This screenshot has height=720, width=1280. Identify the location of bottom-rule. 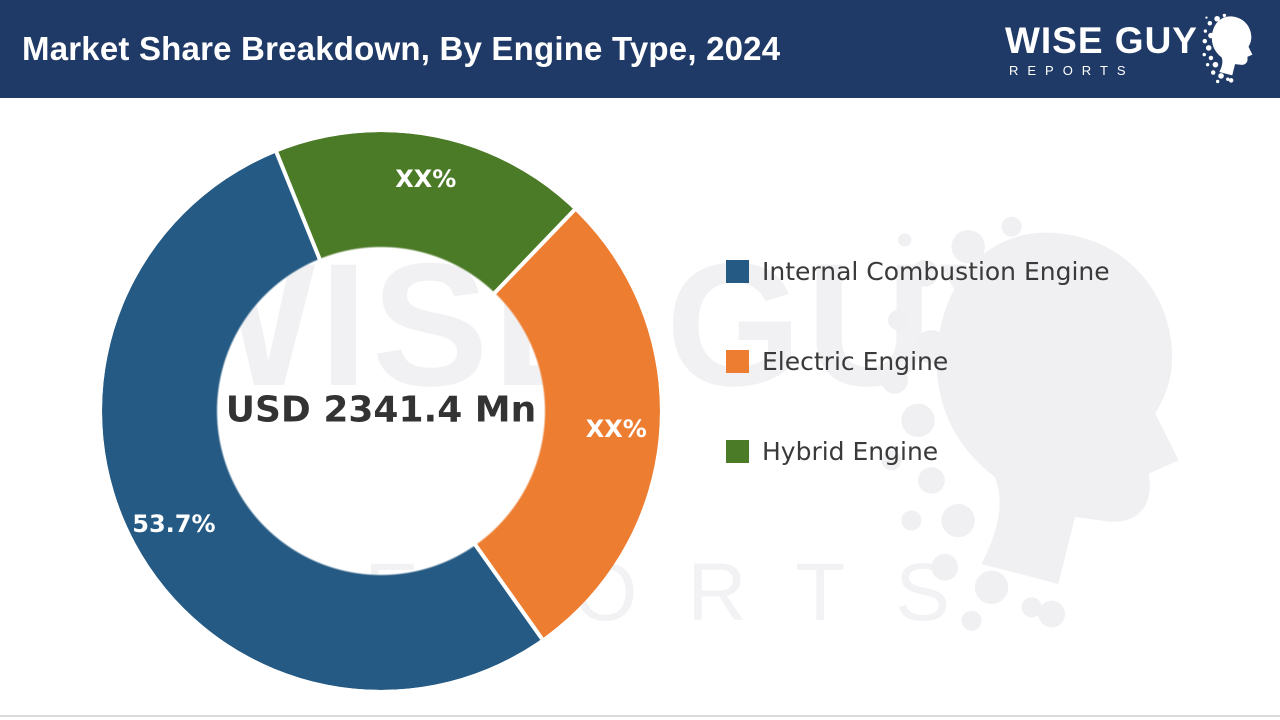
(640, 716).